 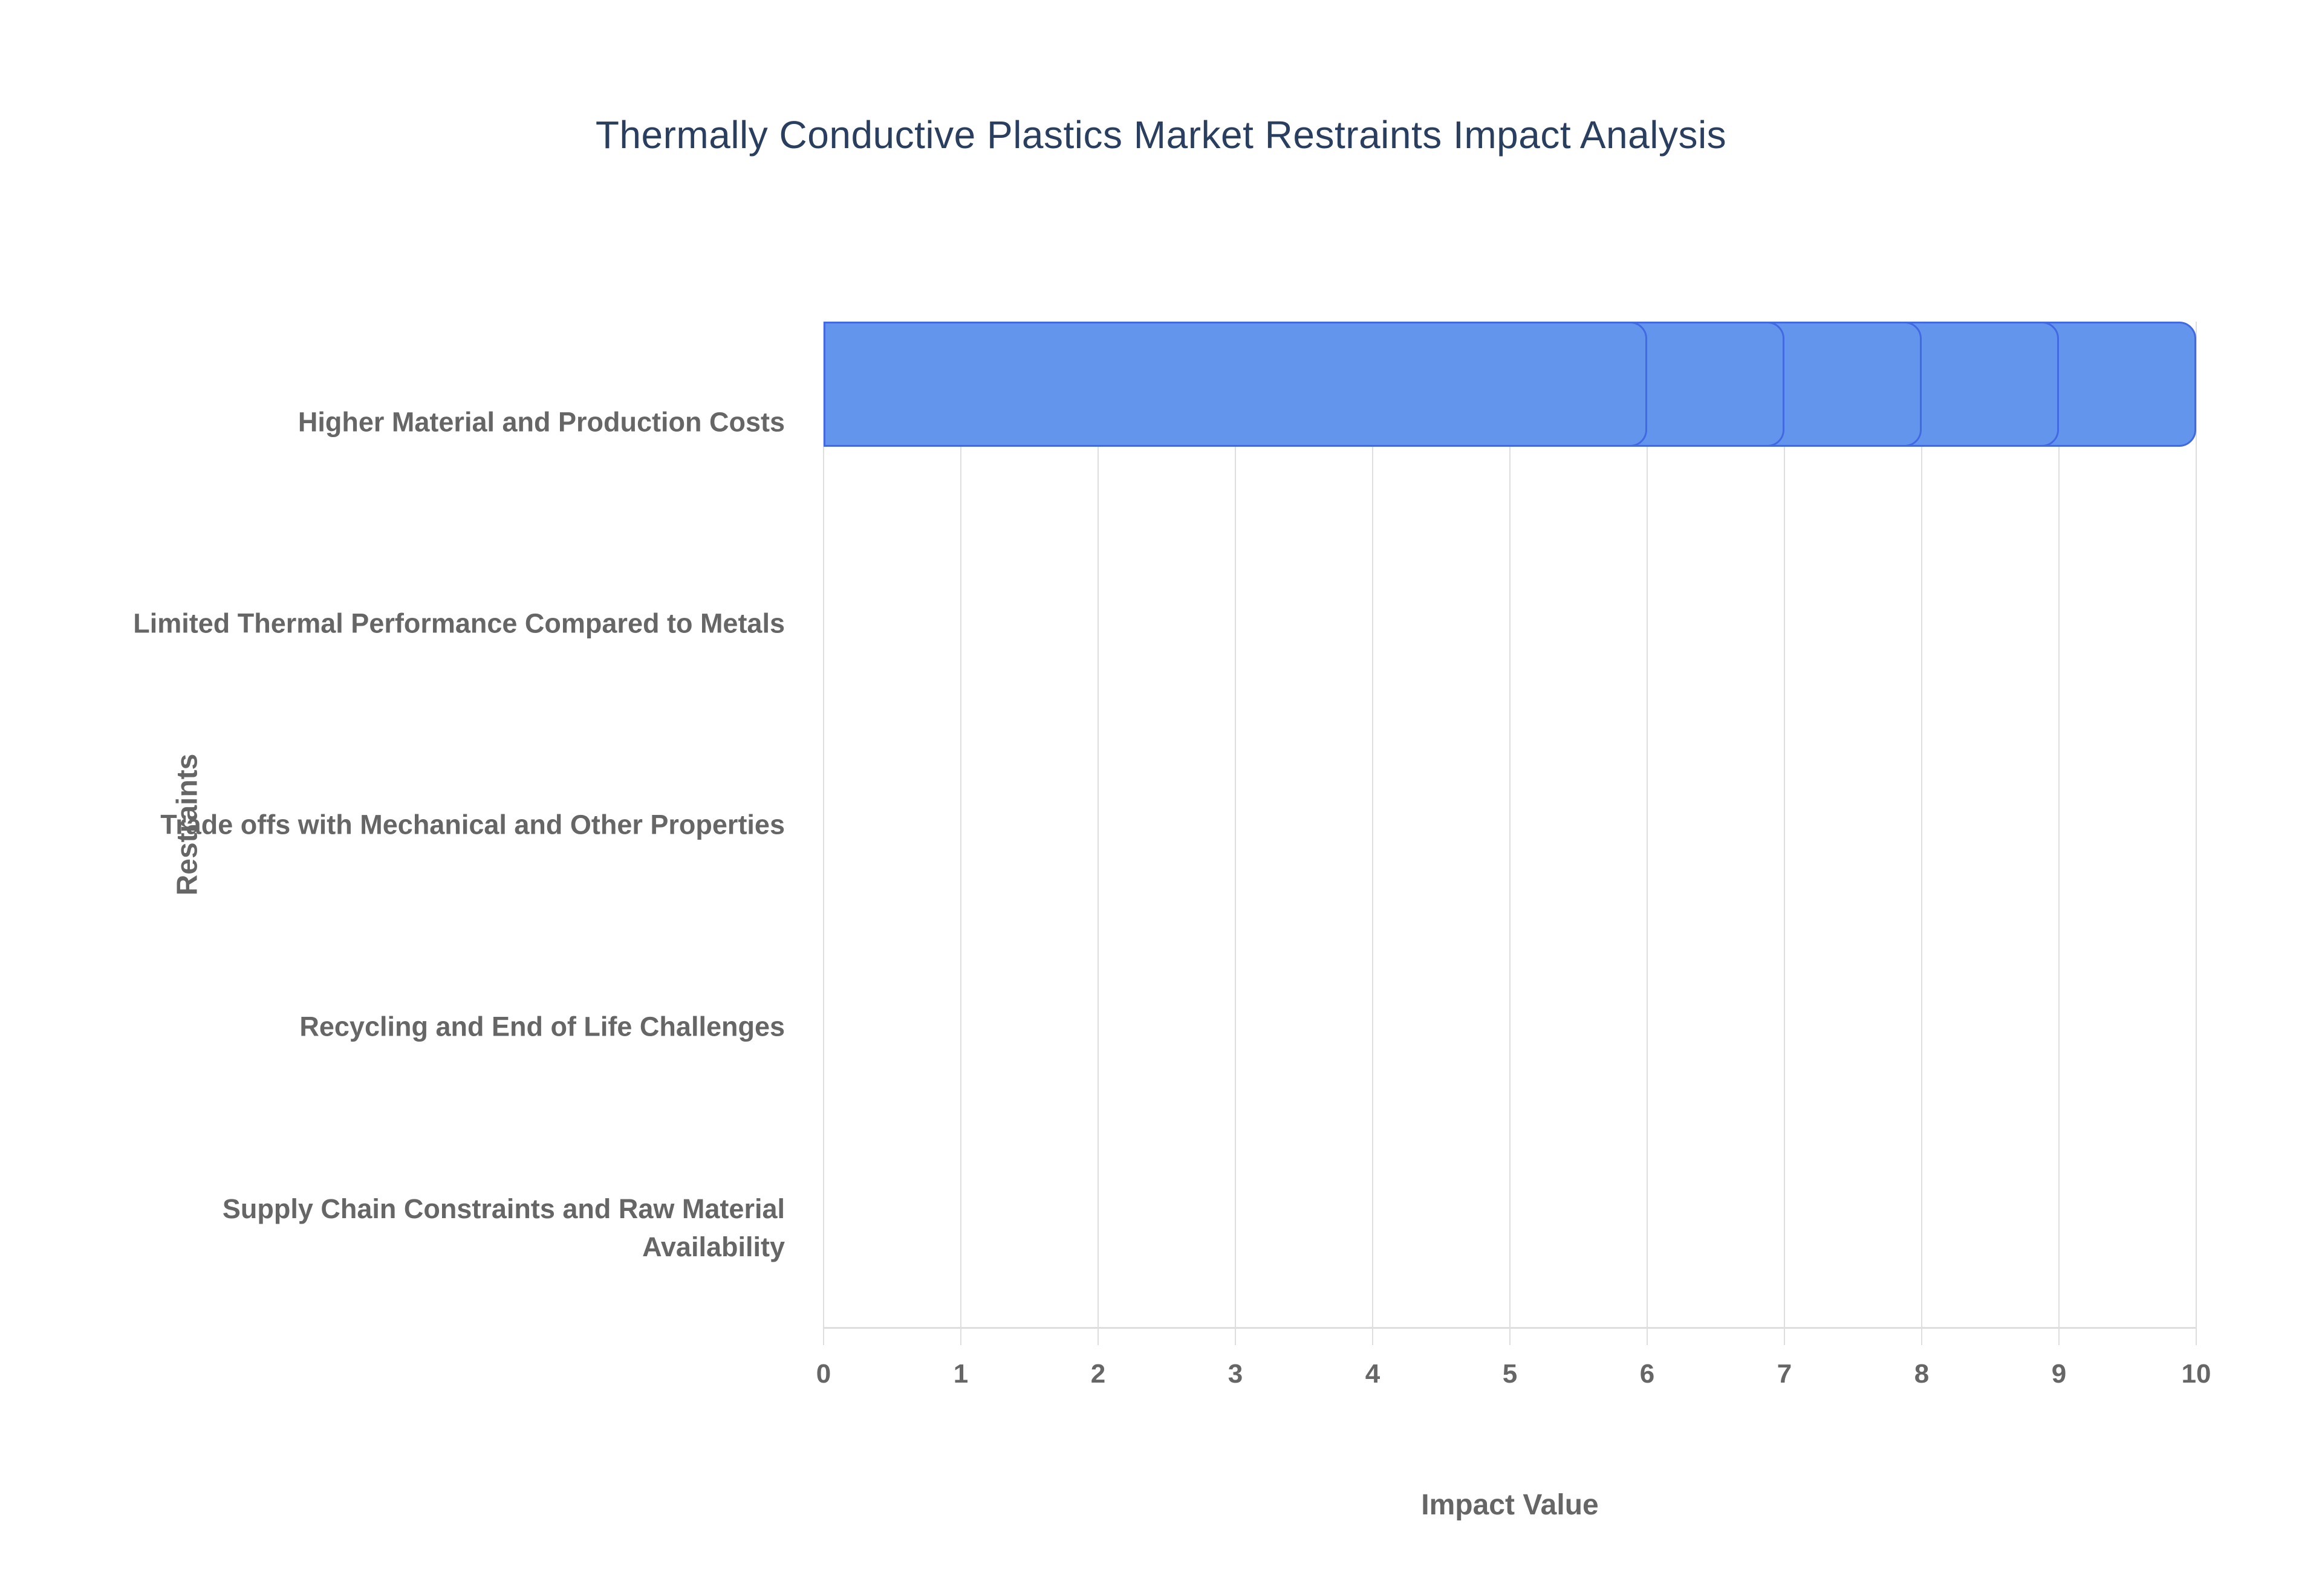 I want to click on x-tick-label: 1, so click(x=961, y=1374).